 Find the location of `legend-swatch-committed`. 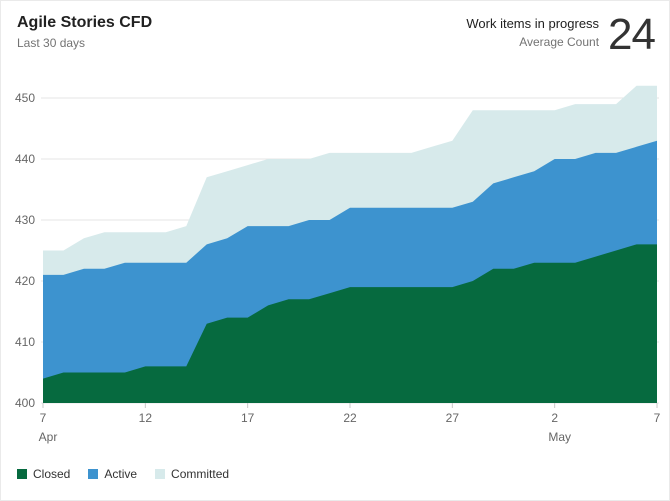

legend-swatch-committed is located at coordinates (160, 474).